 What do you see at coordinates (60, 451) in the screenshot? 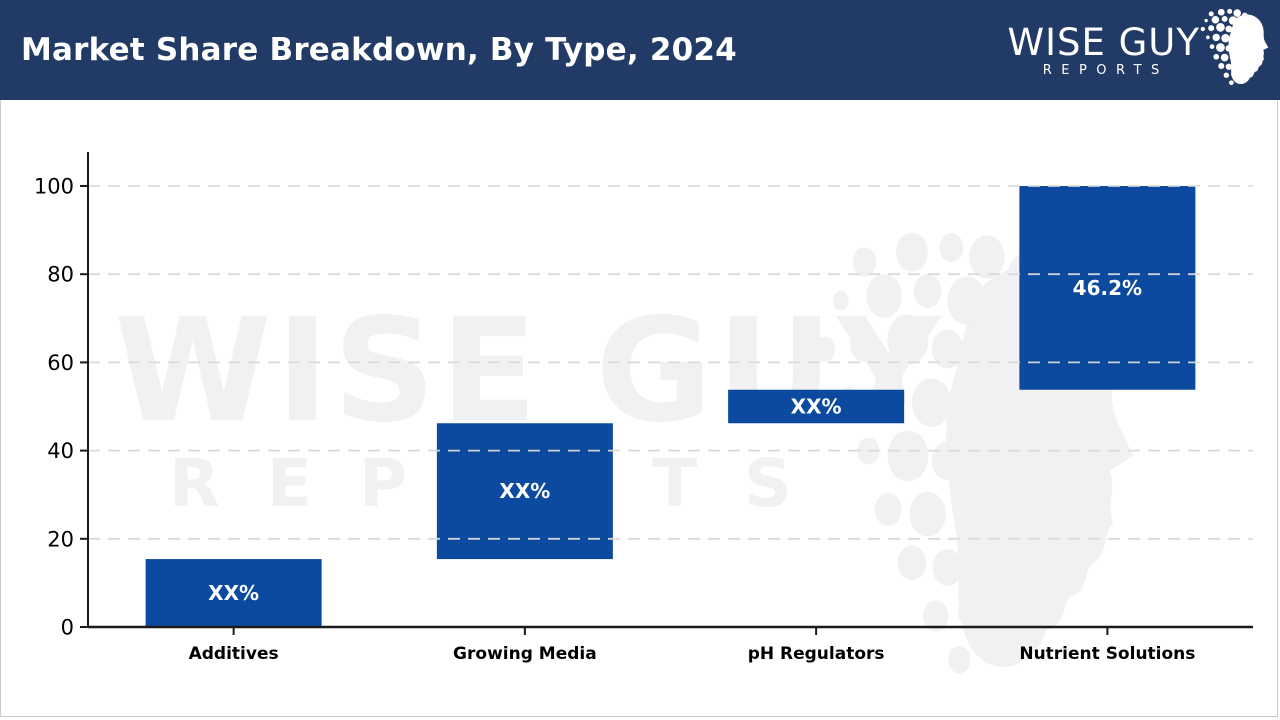
I see `y-tick-label: 40` at bounding box center [60, 451].